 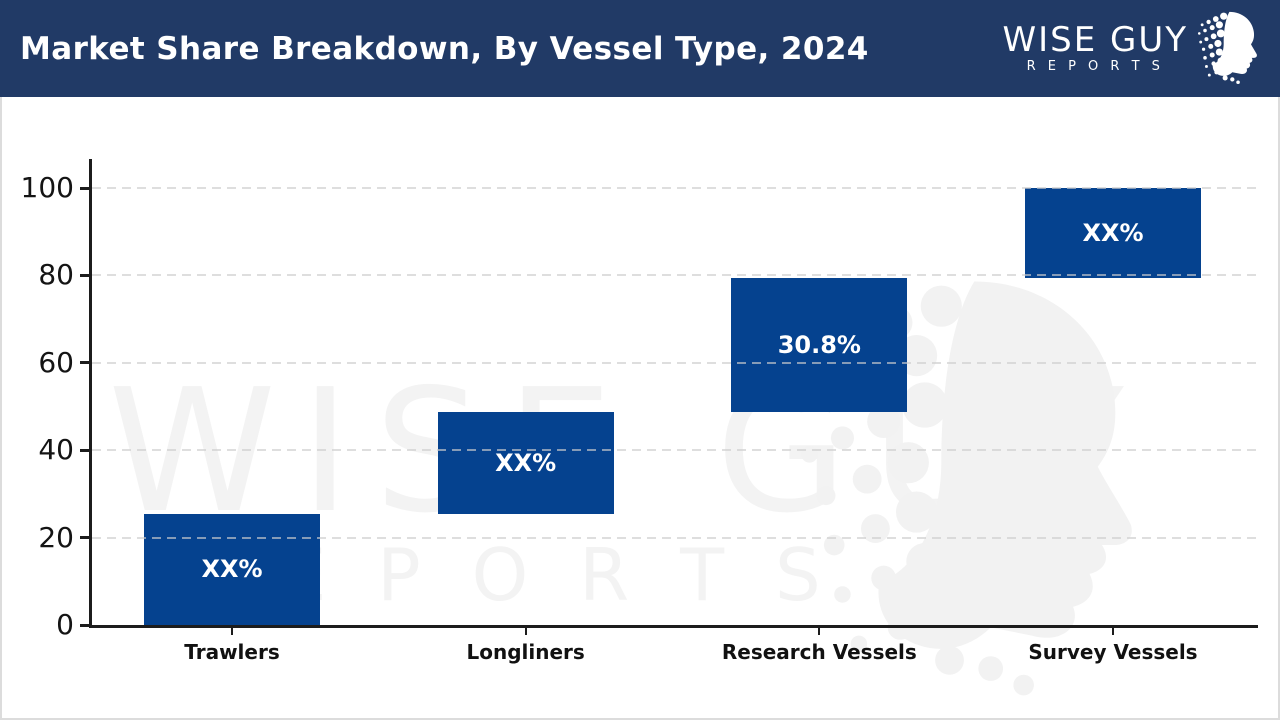 What do you see at coordinates (47, 187) in the screenshot?
I see `y-tick-label-100: 100` at bounding box center [47, 187].